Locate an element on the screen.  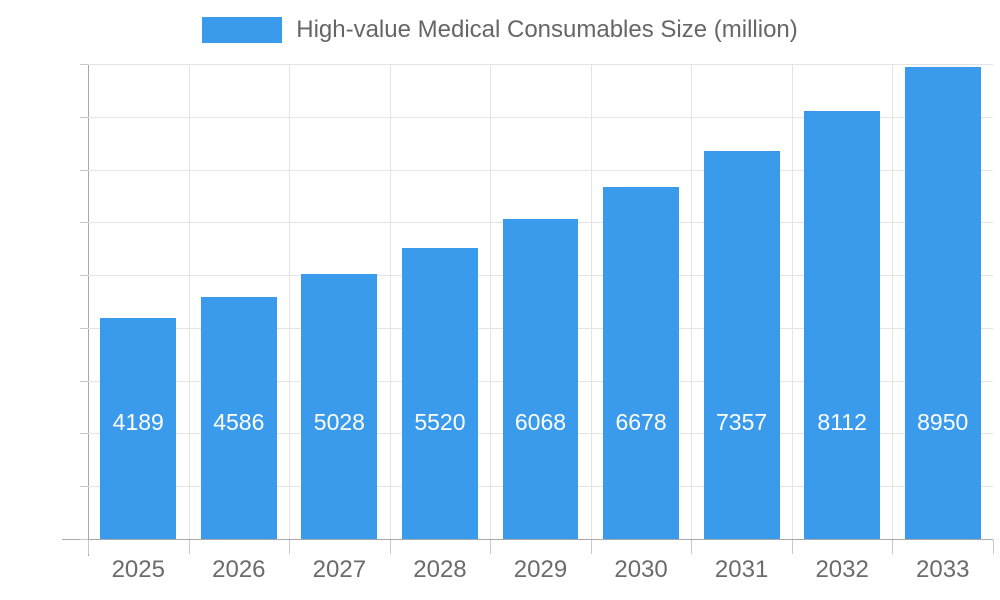
x-axis-tick-label: 2032 is located at coordinates (842, 569).